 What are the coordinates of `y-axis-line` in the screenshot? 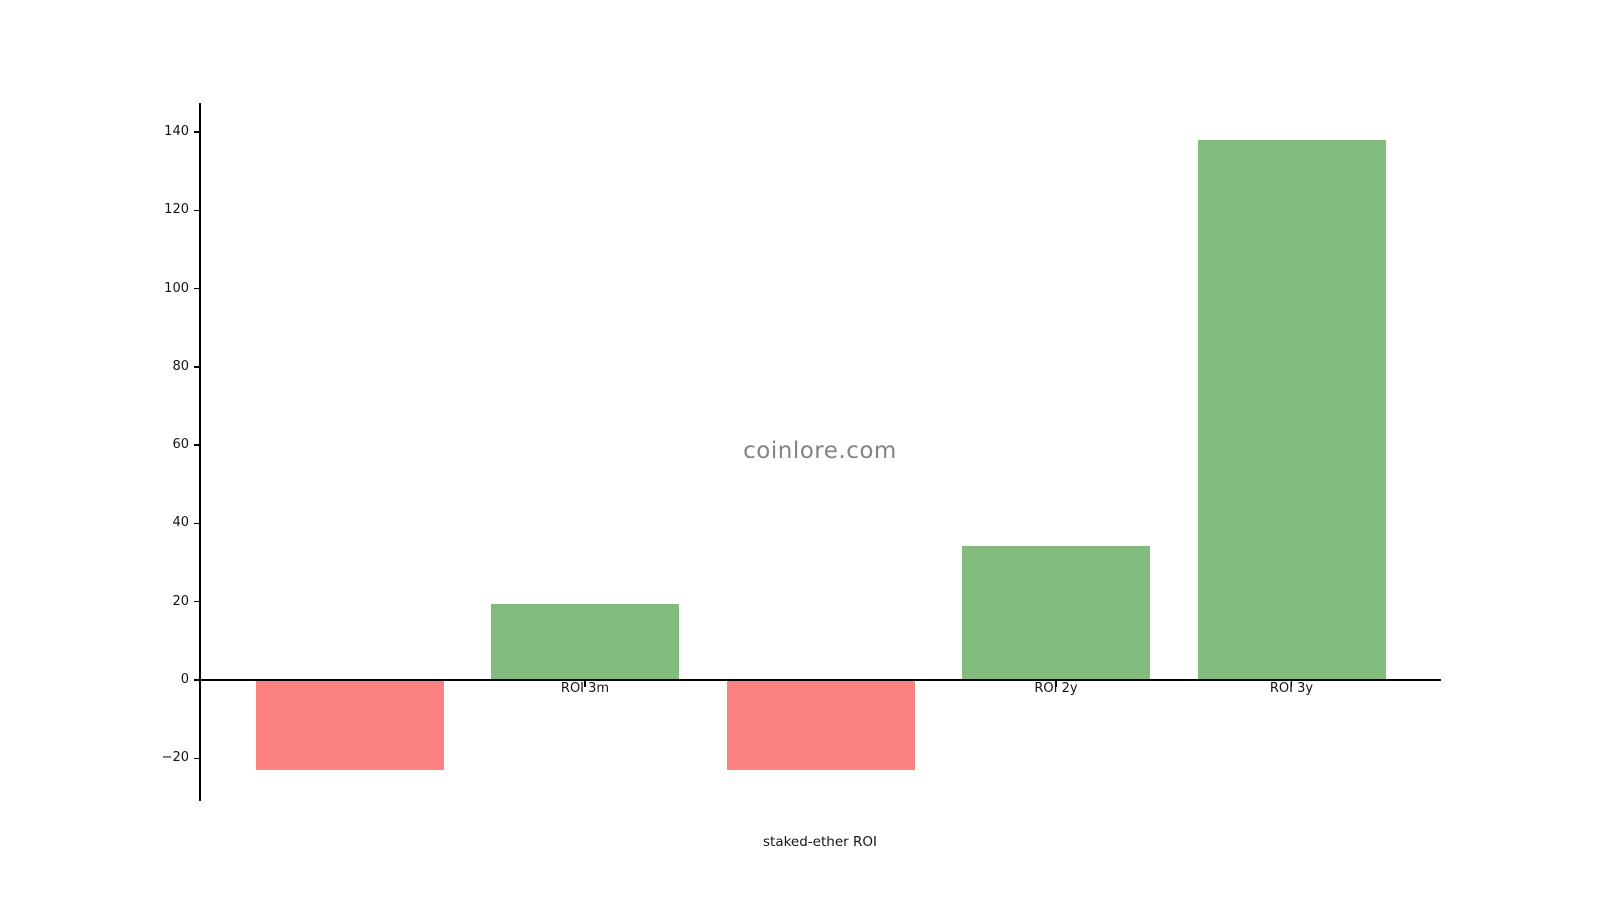 It's located at (200, 452).